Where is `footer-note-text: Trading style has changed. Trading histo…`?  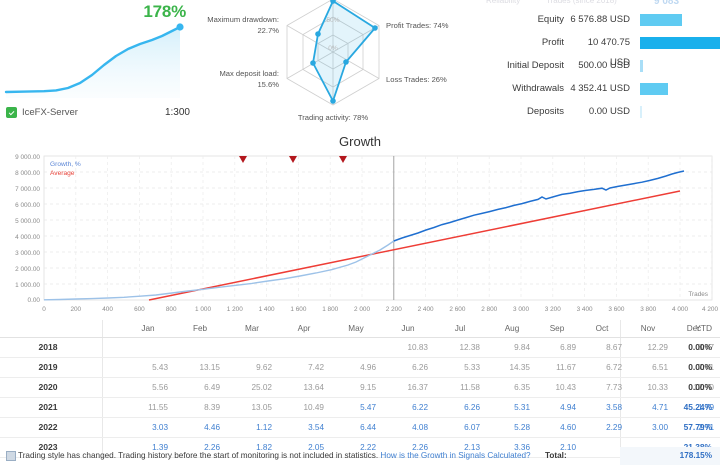
footer-note-text: Trading style has changed. Trading histo… is located at coordinates (198, 455).